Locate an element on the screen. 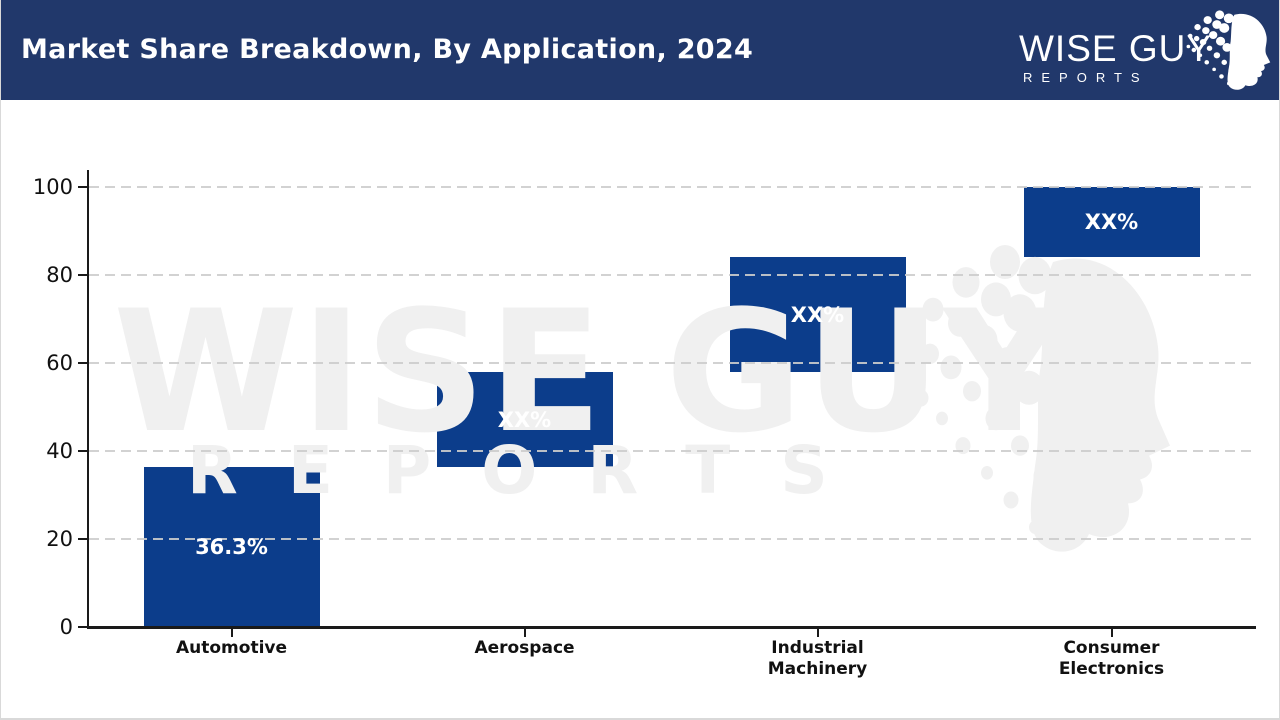 Image resolution: width=1280 pixels, height=720 pixels. logo-wordmark: WISE GUY is located at coordinates (1116, 48).